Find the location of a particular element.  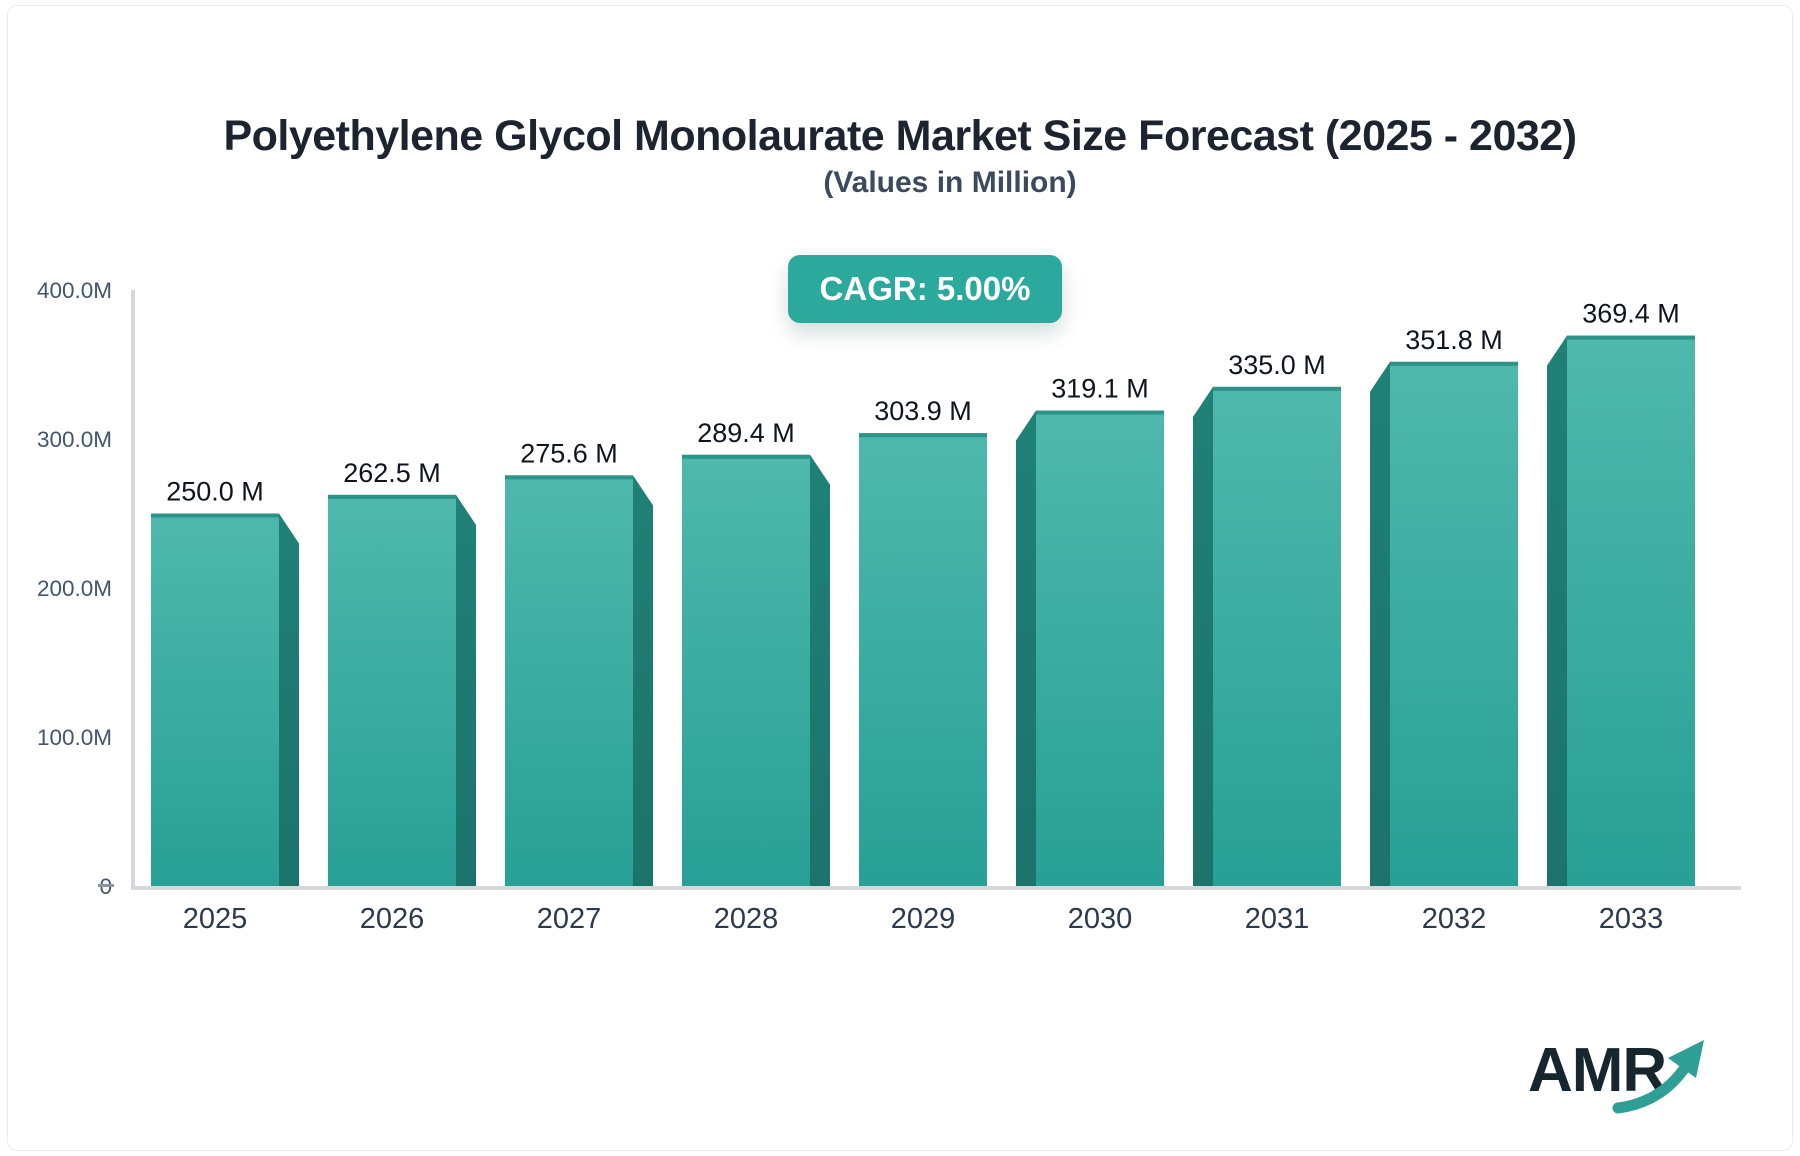

bar-group-2030 is located at coordinates (1090, 648).